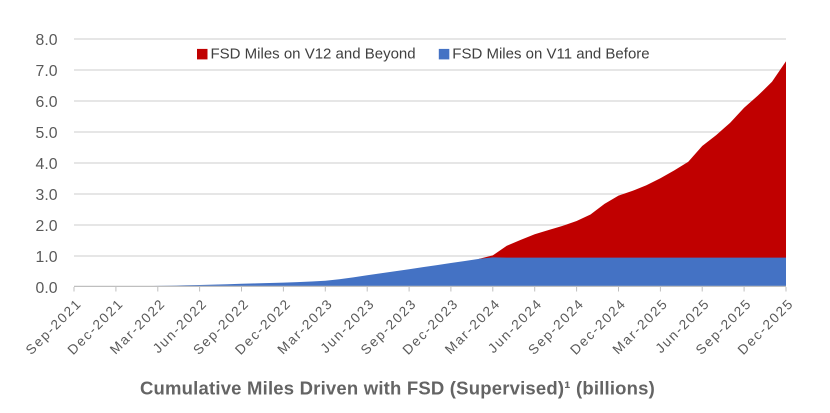 Image resolution: width=830 pixels, height=413 pixels. Describe the element at coordinates (47, 133) in the screenshot. I see `svg-text: 5.0` at that location.